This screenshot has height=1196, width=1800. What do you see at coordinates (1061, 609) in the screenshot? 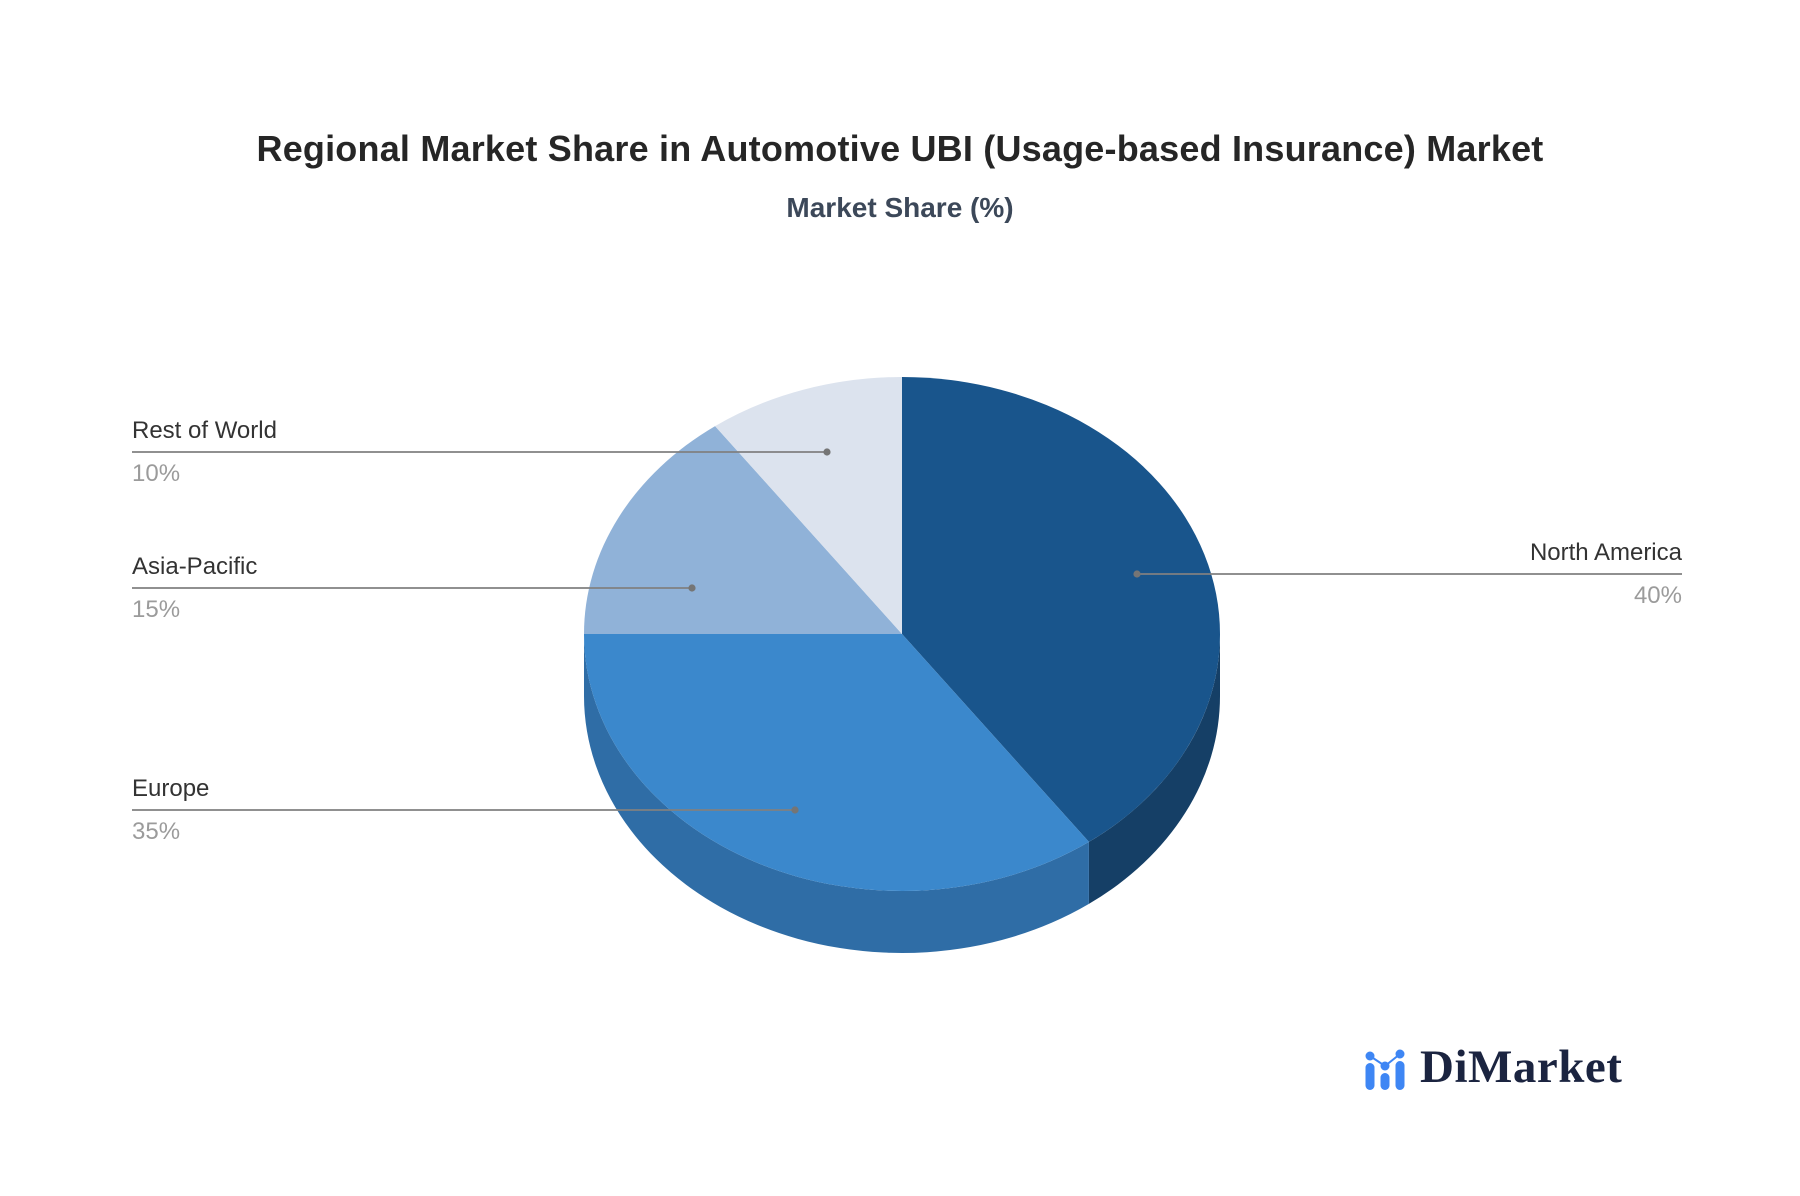
I see `pie-slice-north-america` at bounding box center [1061, 609].